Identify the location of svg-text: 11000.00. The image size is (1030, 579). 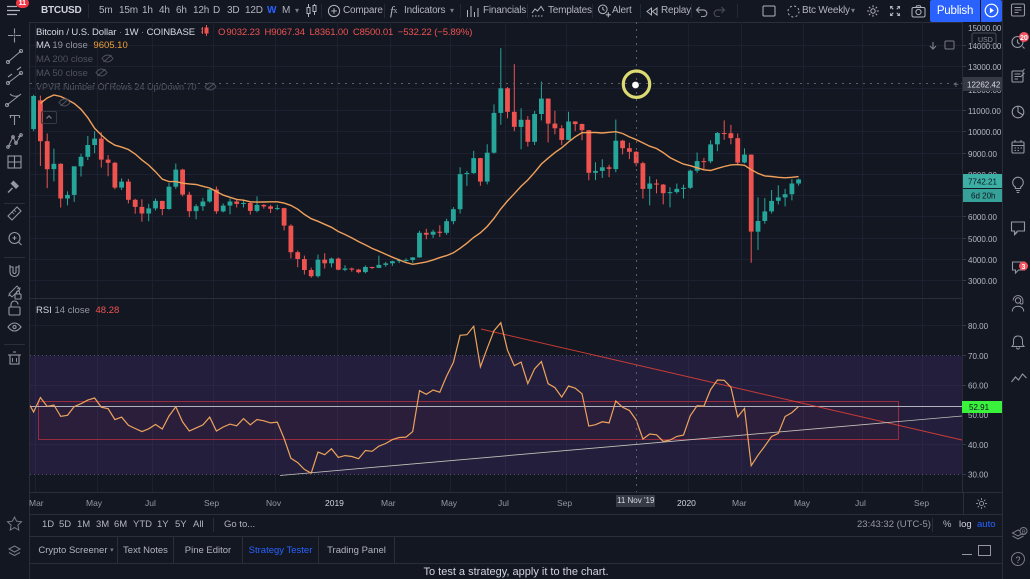
(984, 111).